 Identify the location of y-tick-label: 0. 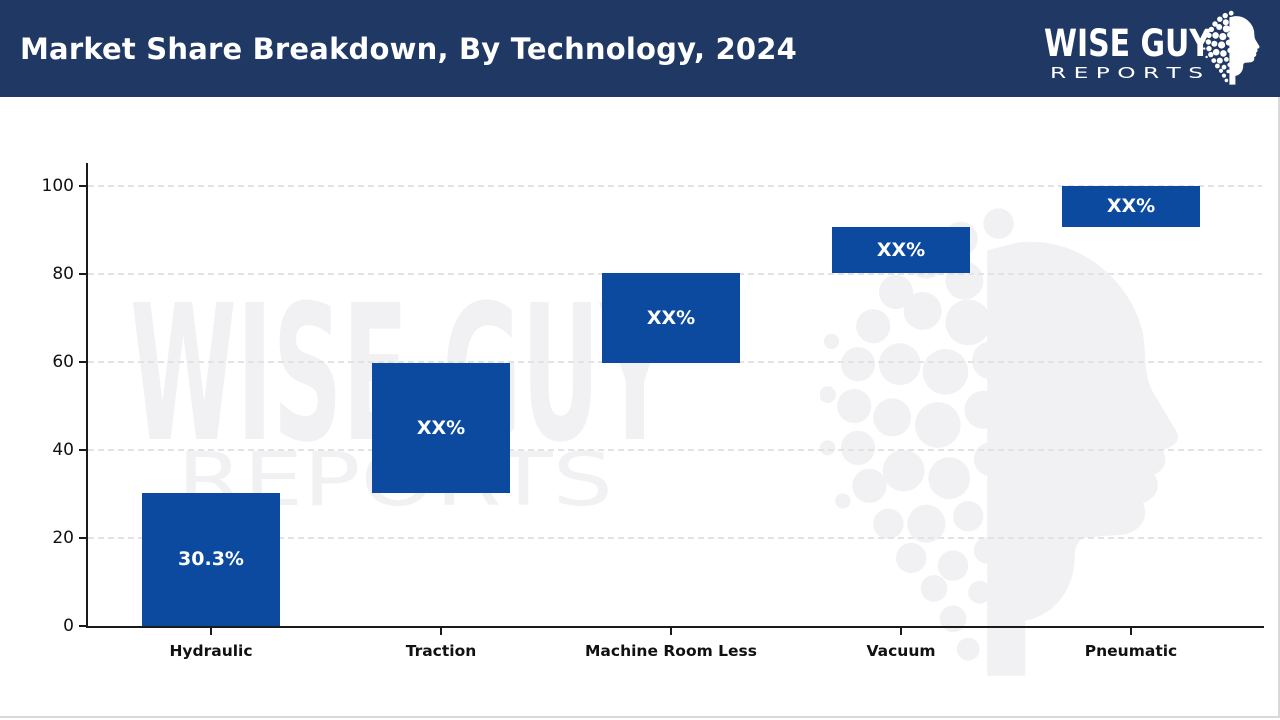
(68, 626).